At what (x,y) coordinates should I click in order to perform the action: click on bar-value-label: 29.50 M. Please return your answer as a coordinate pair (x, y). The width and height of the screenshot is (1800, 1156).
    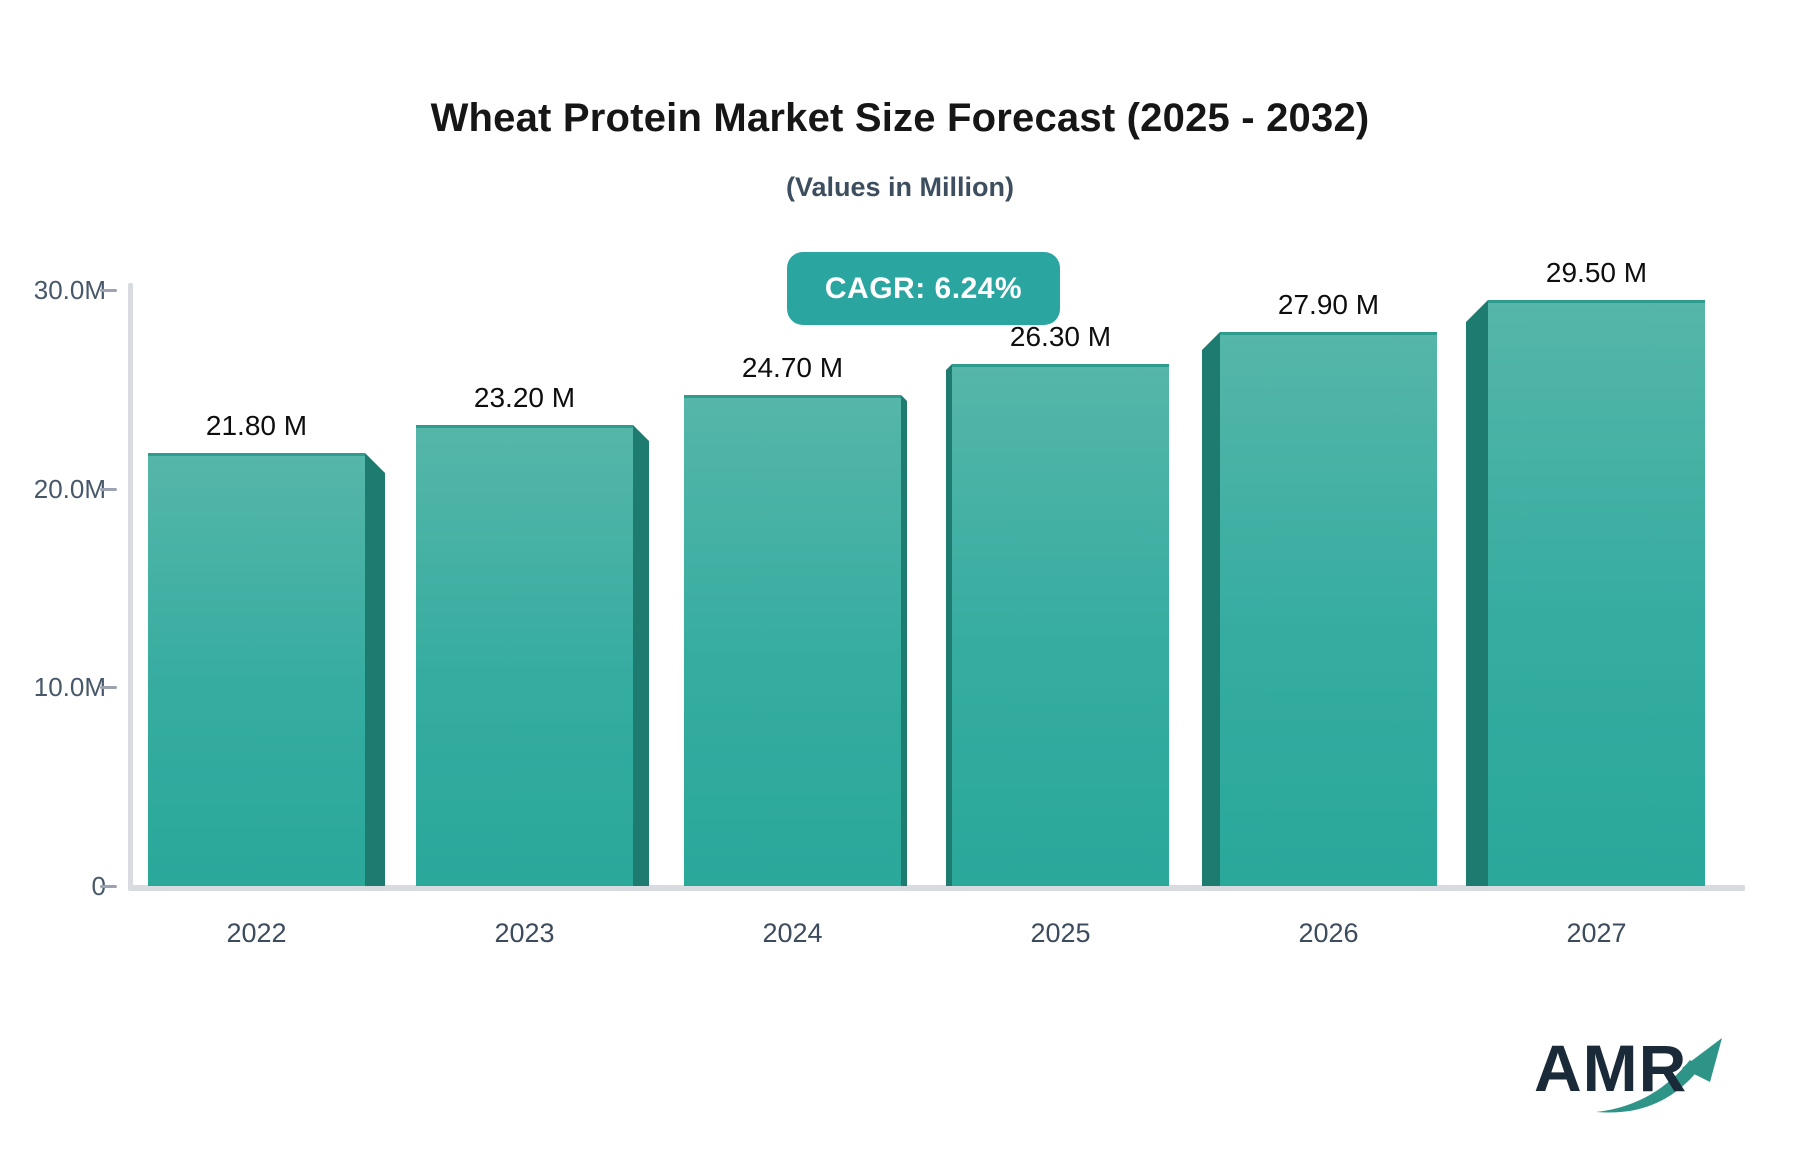
    Looking at the image, I should click on (1596, 272).